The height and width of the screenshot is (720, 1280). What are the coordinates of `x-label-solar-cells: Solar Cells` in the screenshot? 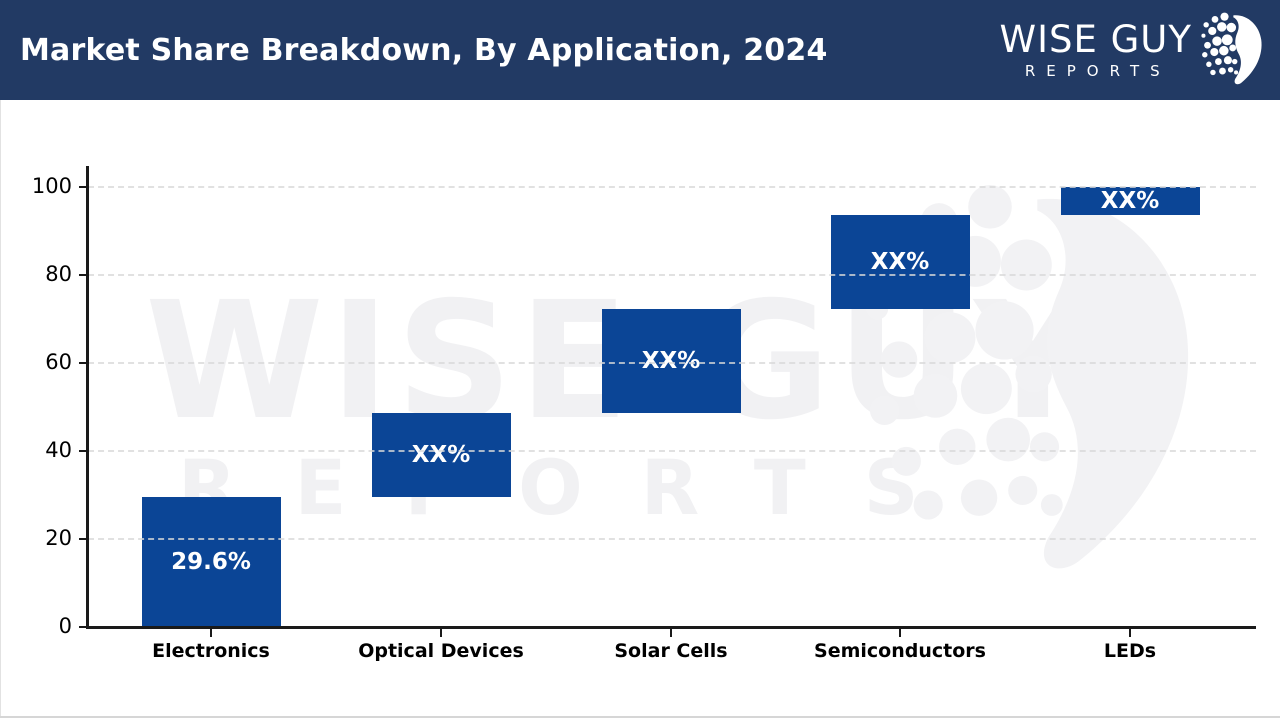 It's located at (671, 651).